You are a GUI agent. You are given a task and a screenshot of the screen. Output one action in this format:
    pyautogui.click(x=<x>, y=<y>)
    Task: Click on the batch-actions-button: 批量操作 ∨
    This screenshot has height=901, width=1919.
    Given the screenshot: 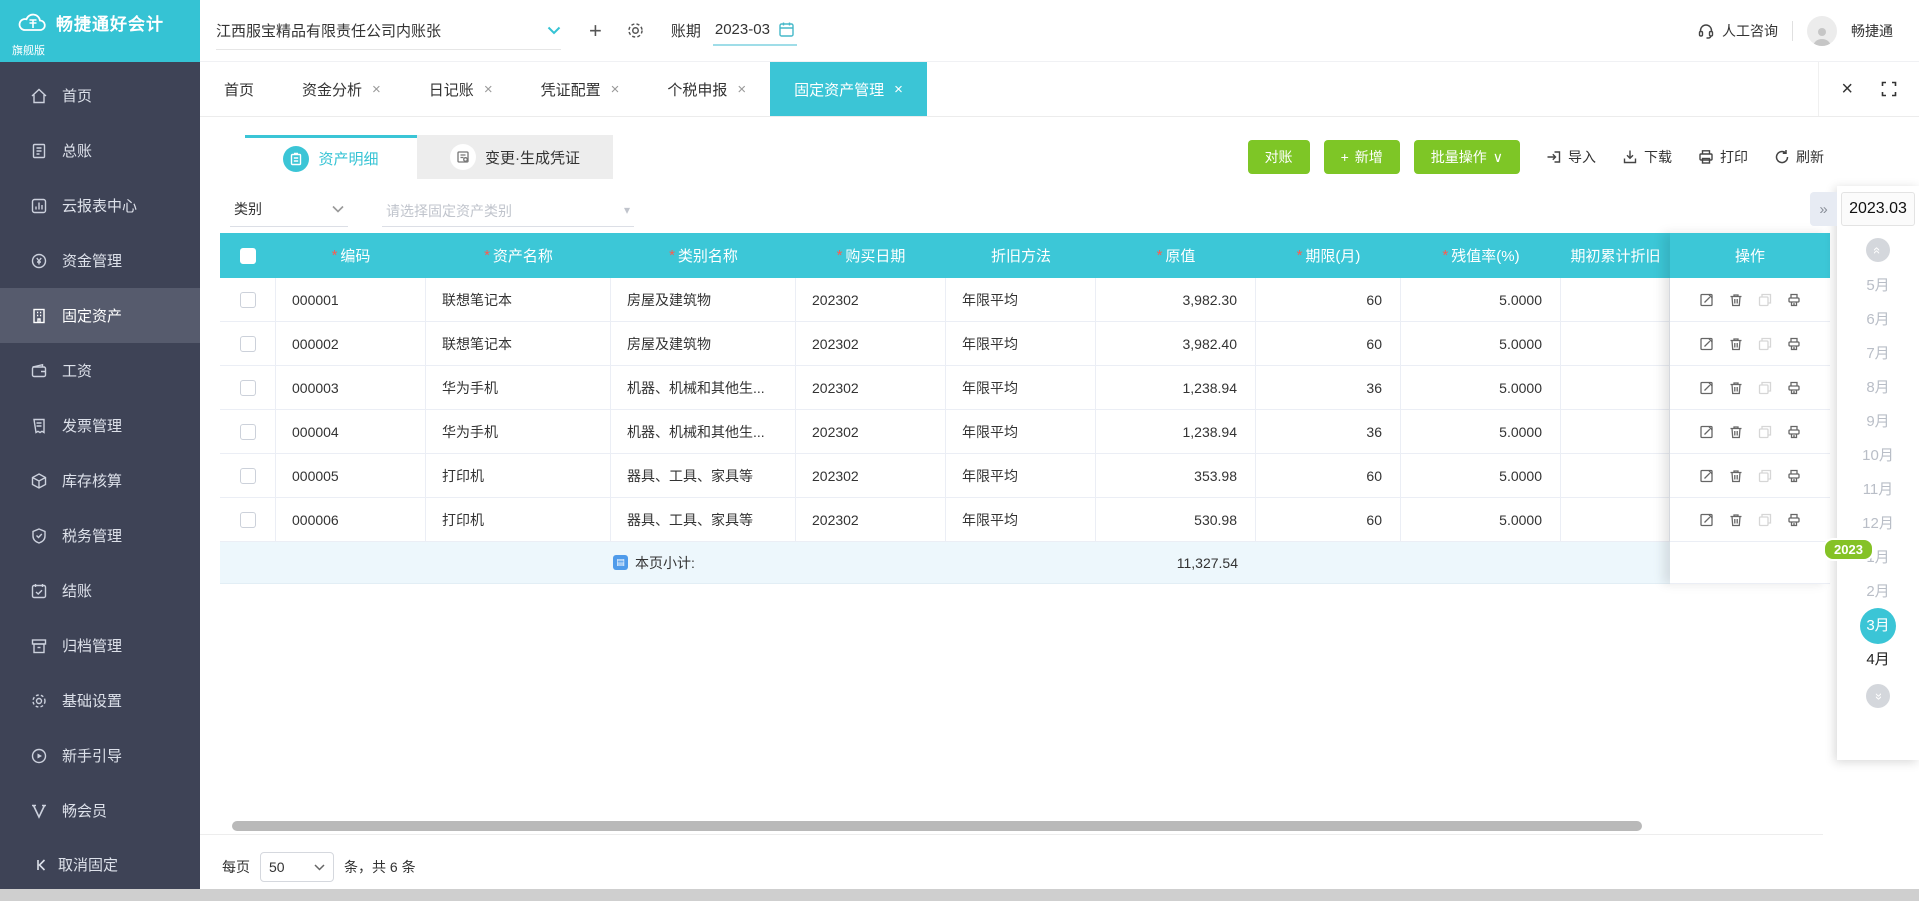 What is the action you would take?
    pyautogui.click(x=1466, y=157)
    